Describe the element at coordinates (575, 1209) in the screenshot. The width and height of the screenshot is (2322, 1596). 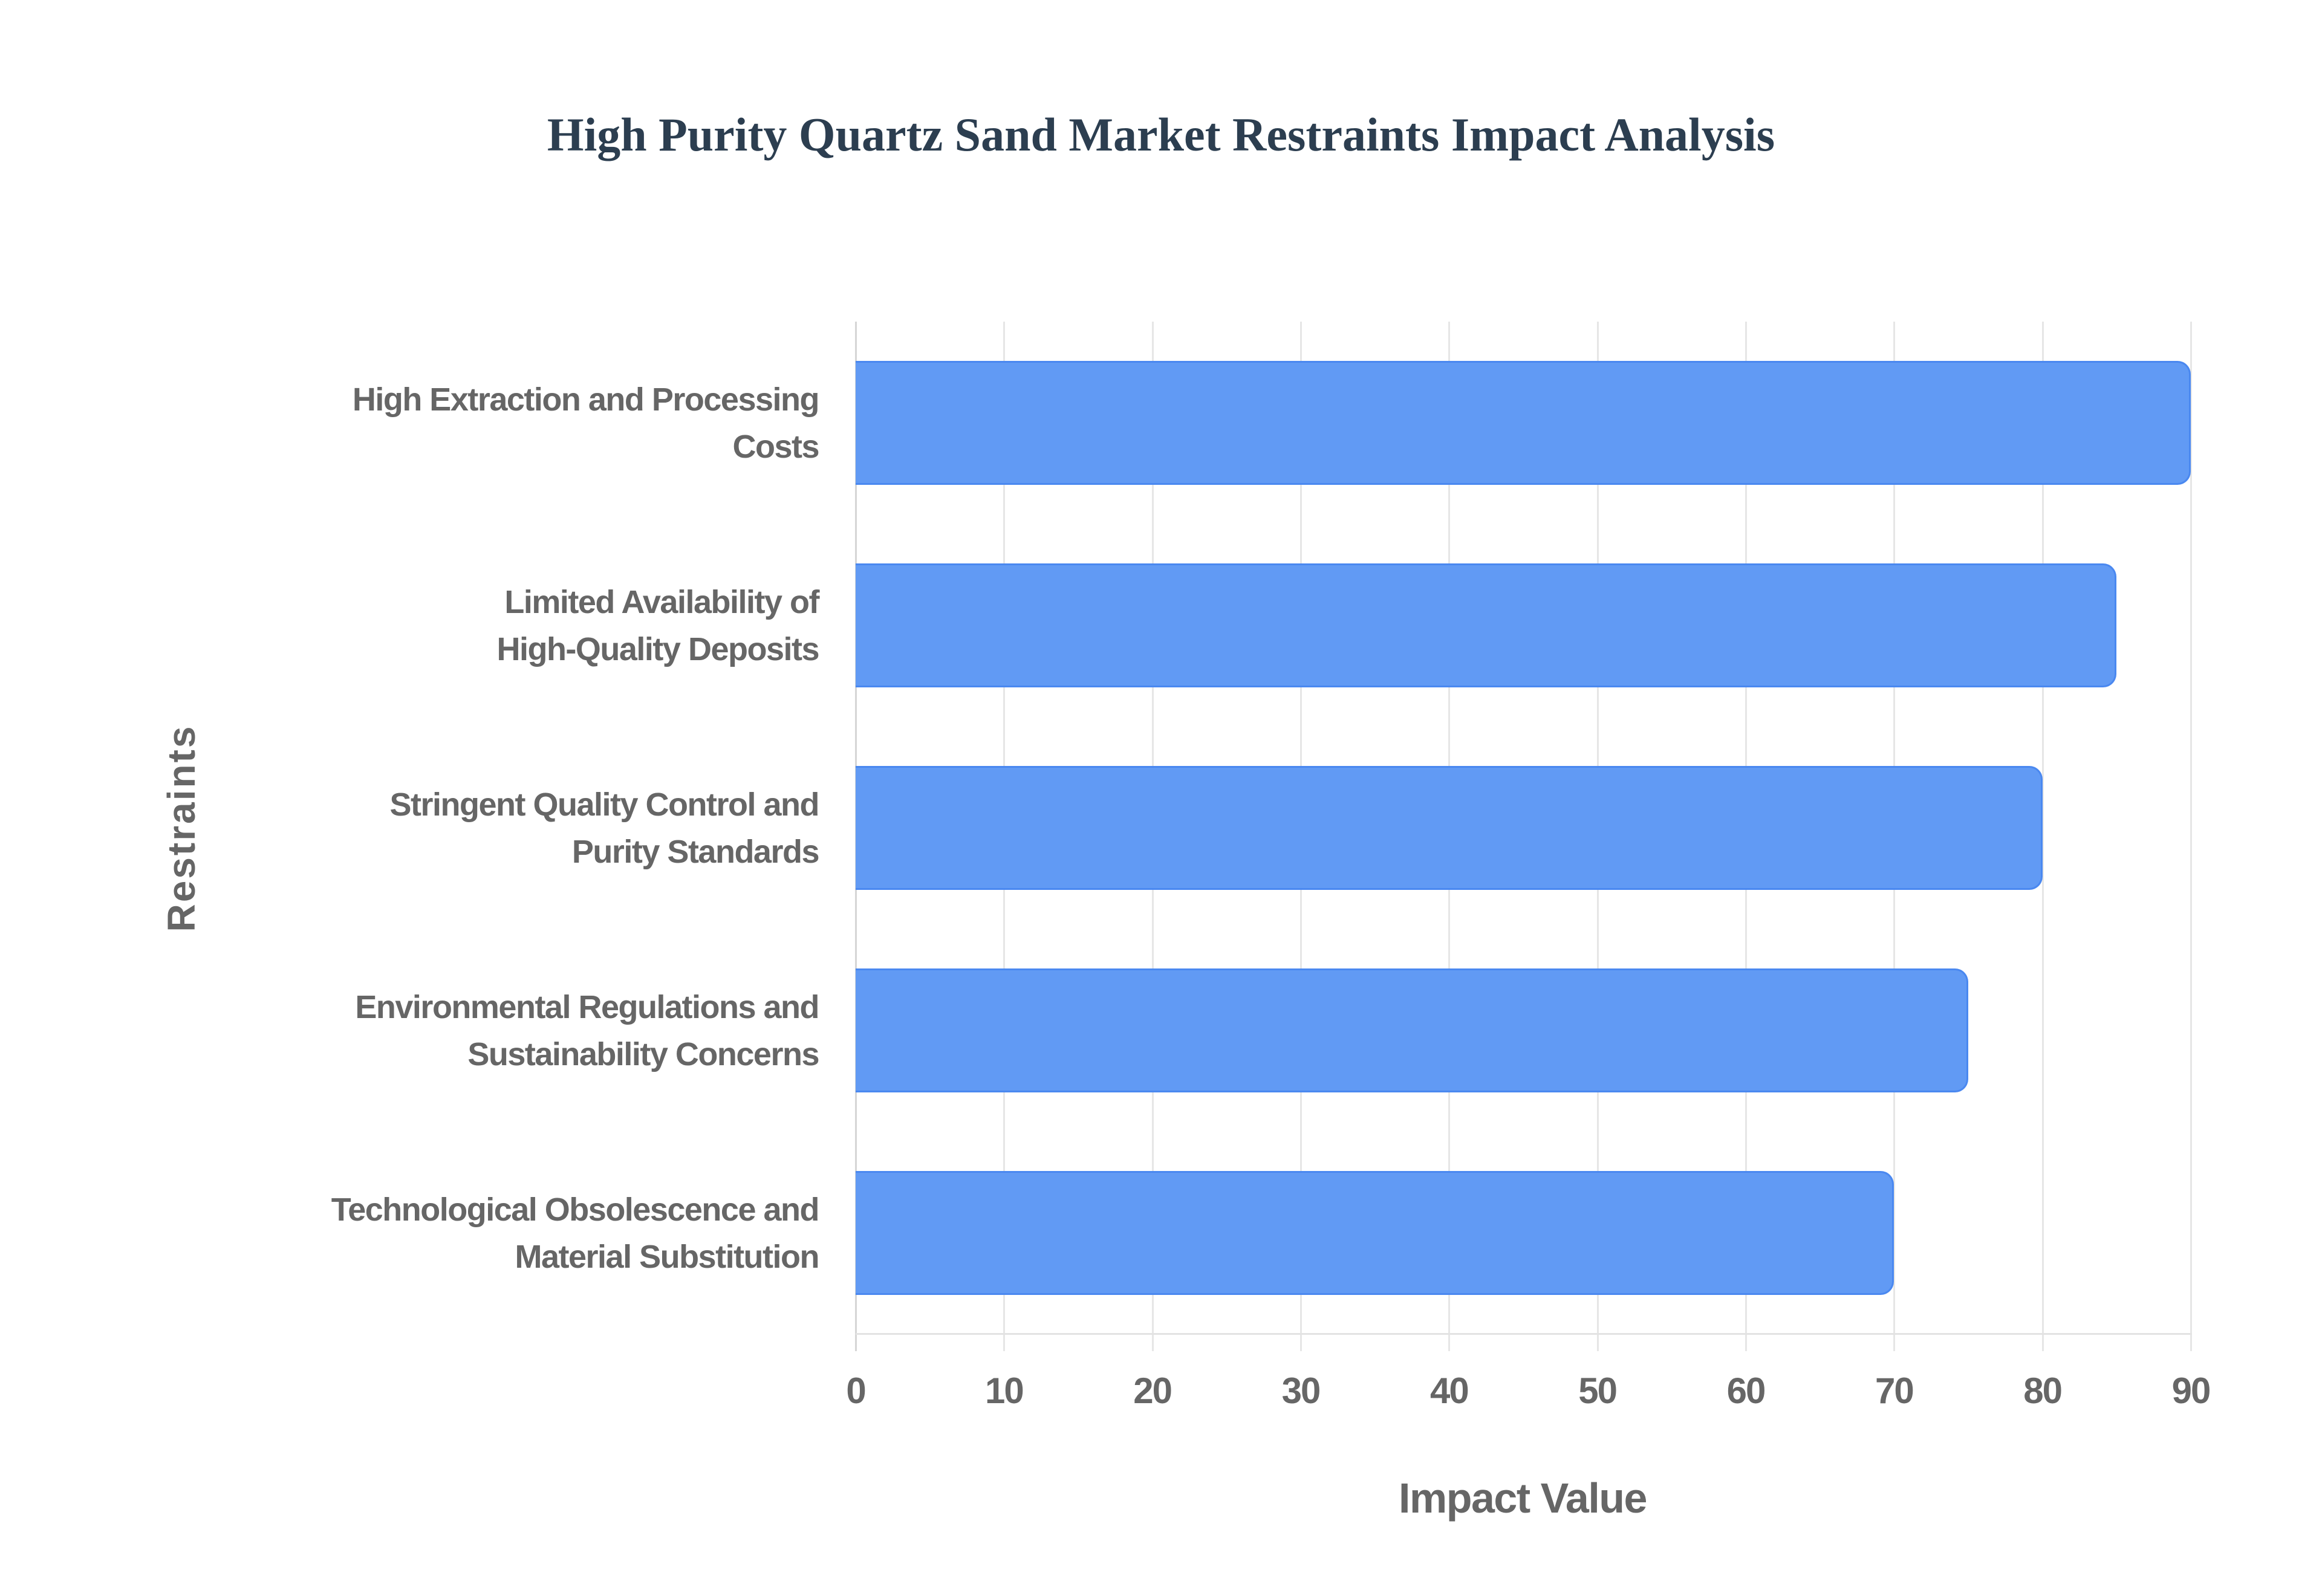
I see `y-category-label-line: Technological Obsolescence and` at that location.